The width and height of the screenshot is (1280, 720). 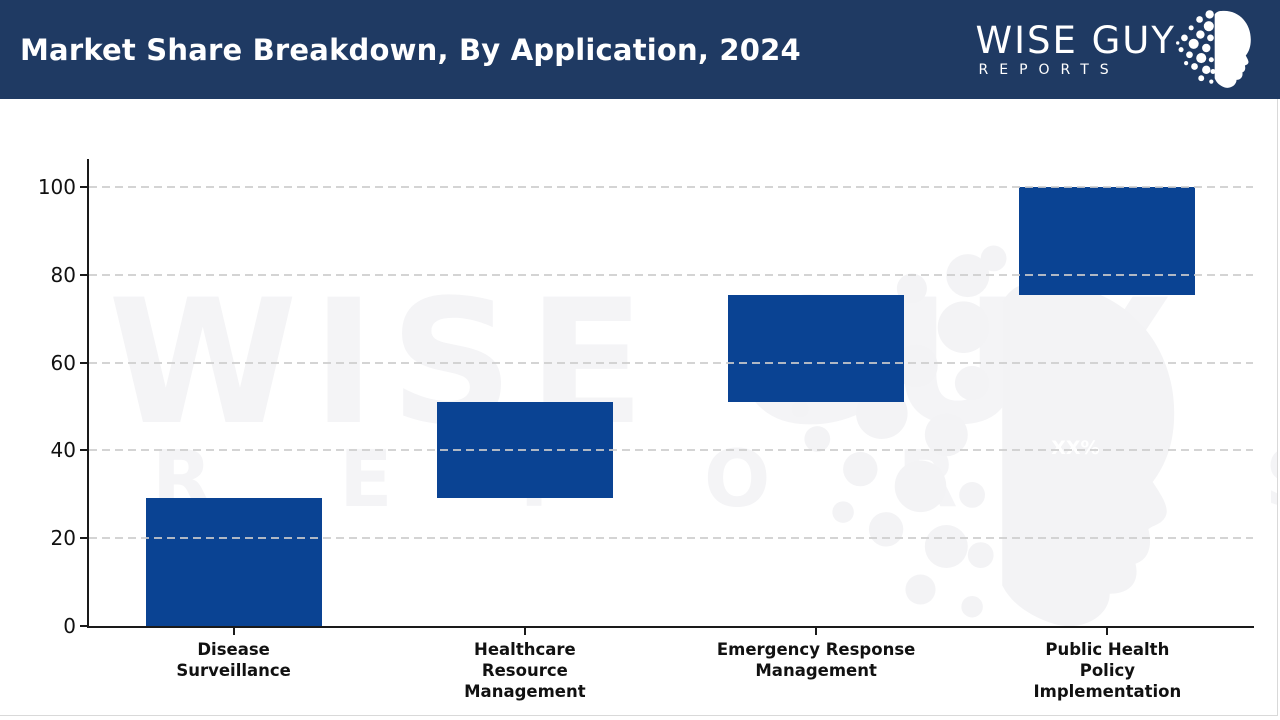 What do you see at coordinates (63, 450) in the screenshot?
I see `y-tick-label: 40` at bounding box center [63, 450].